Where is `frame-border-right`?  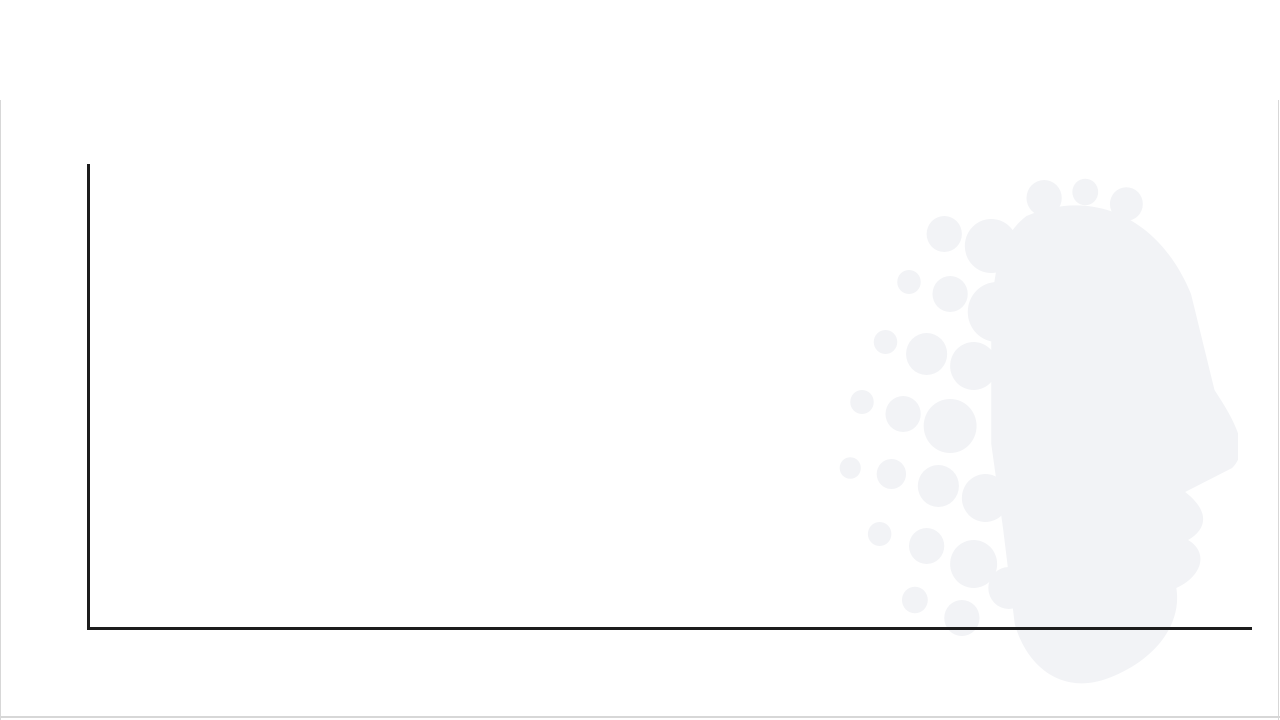 frame-border-right is located at coordinates (1278, 410).